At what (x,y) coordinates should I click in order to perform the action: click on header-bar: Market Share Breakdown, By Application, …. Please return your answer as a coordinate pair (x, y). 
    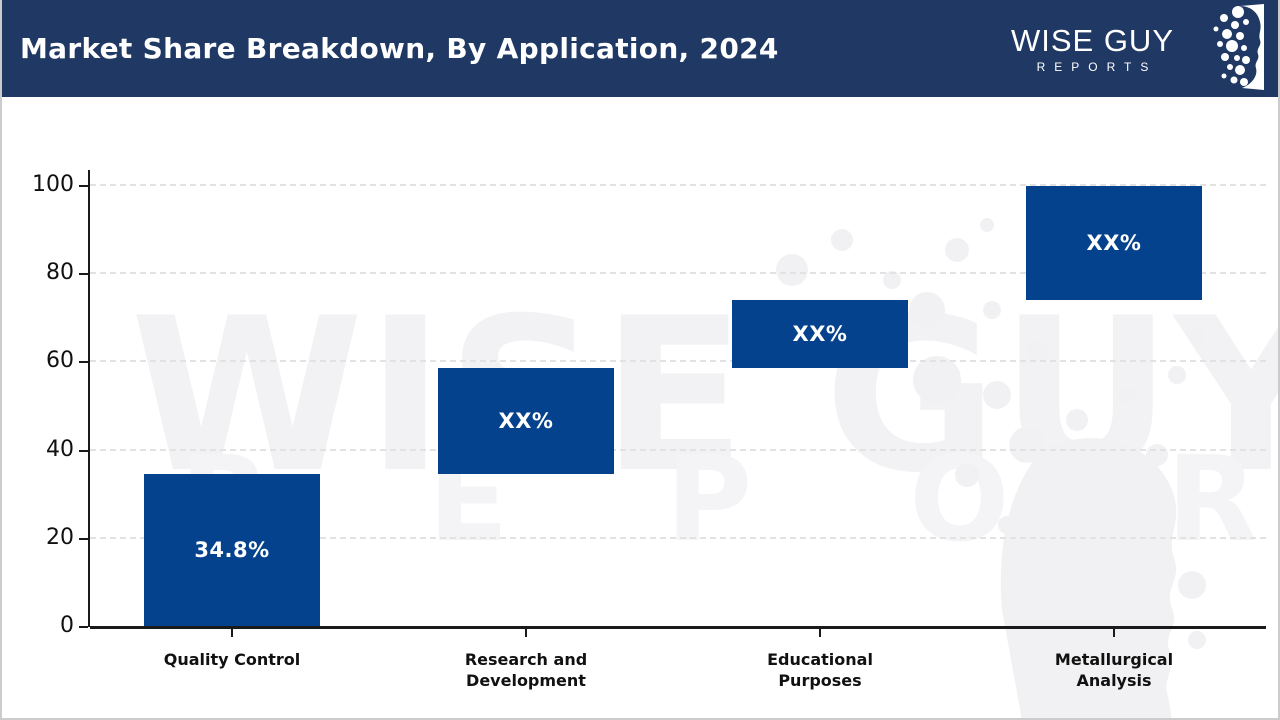
    Looking at the image, I should click on (640, 48).